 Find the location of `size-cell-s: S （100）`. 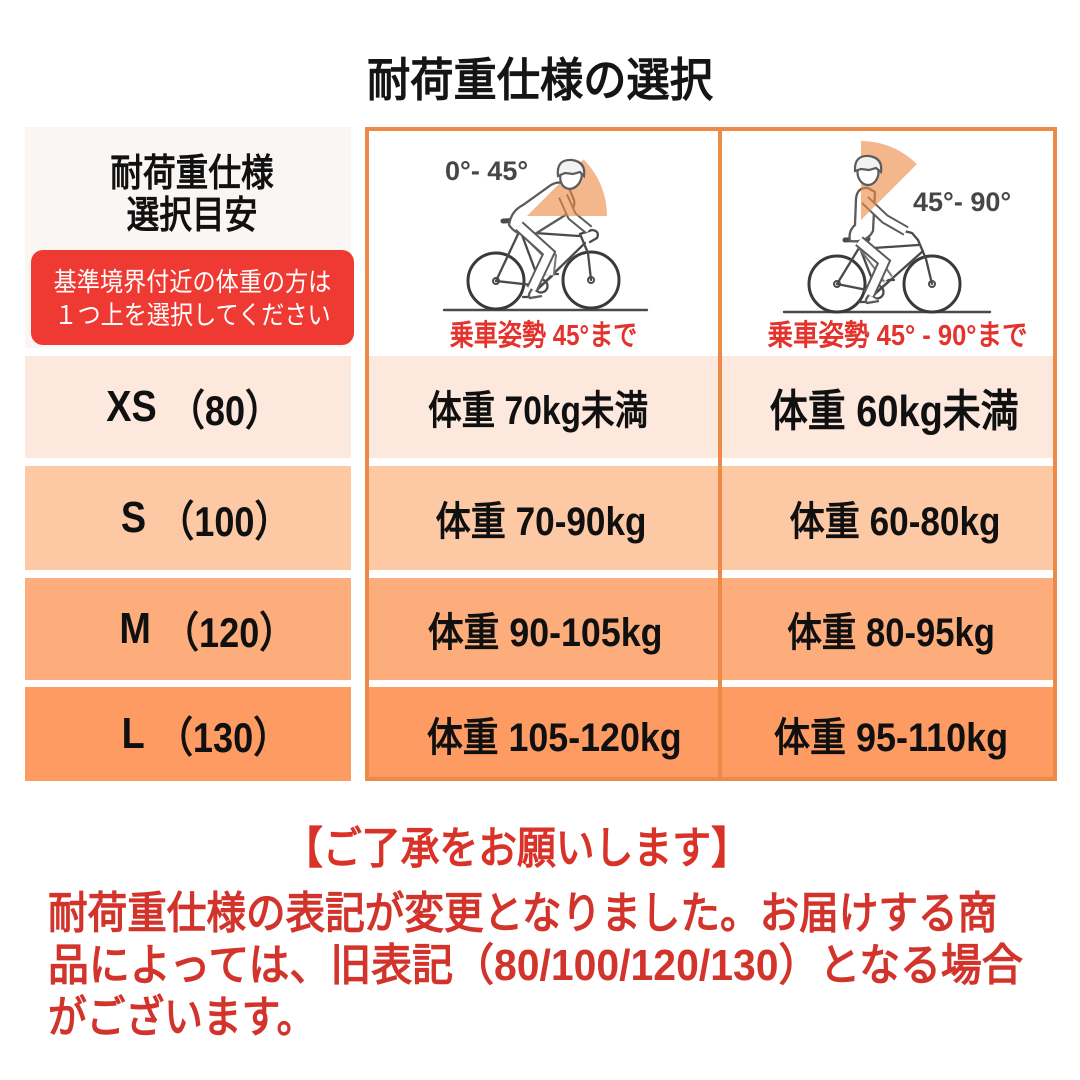

size-cell-s: S （100） is located at coordinates (188, 518).